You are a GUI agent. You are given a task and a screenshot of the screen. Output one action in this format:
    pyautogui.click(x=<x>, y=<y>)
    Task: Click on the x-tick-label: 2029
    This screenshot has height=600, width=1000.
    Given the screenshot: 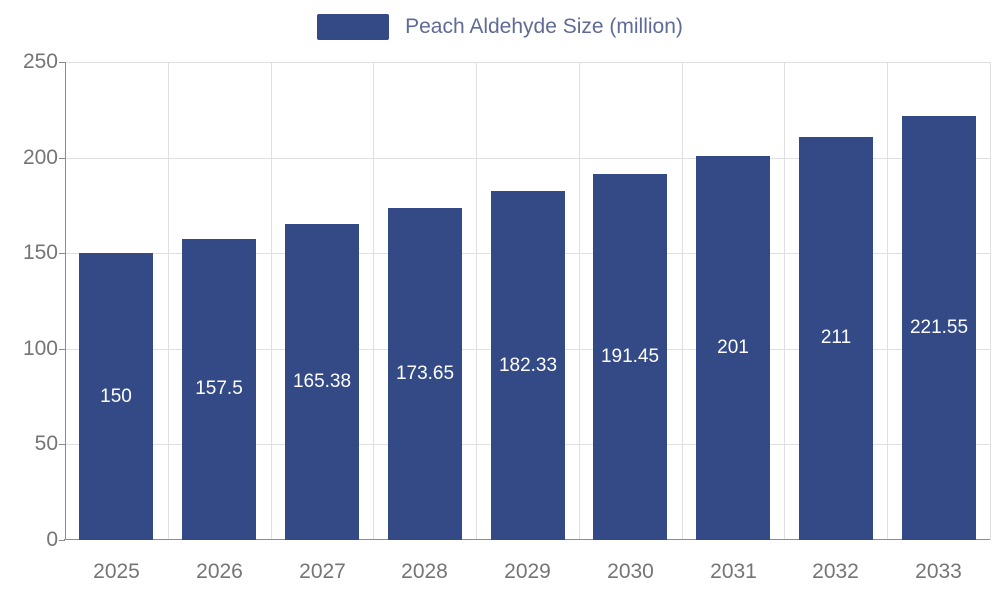 What is the action you would take?
    pyautogui.click(x=527, y=571)
    